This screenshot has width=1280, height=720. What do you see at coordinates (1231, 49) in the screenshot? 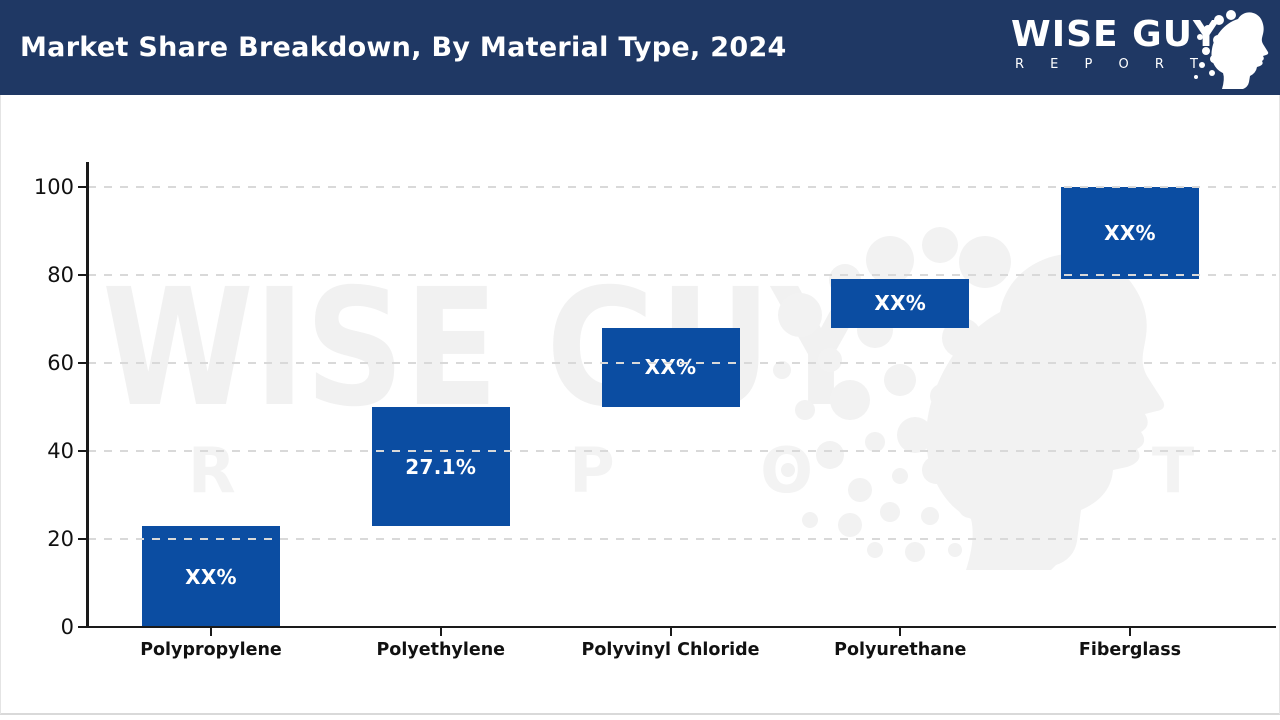
I see `logo-head-profile-icon` at bounding box center [1231, 49].